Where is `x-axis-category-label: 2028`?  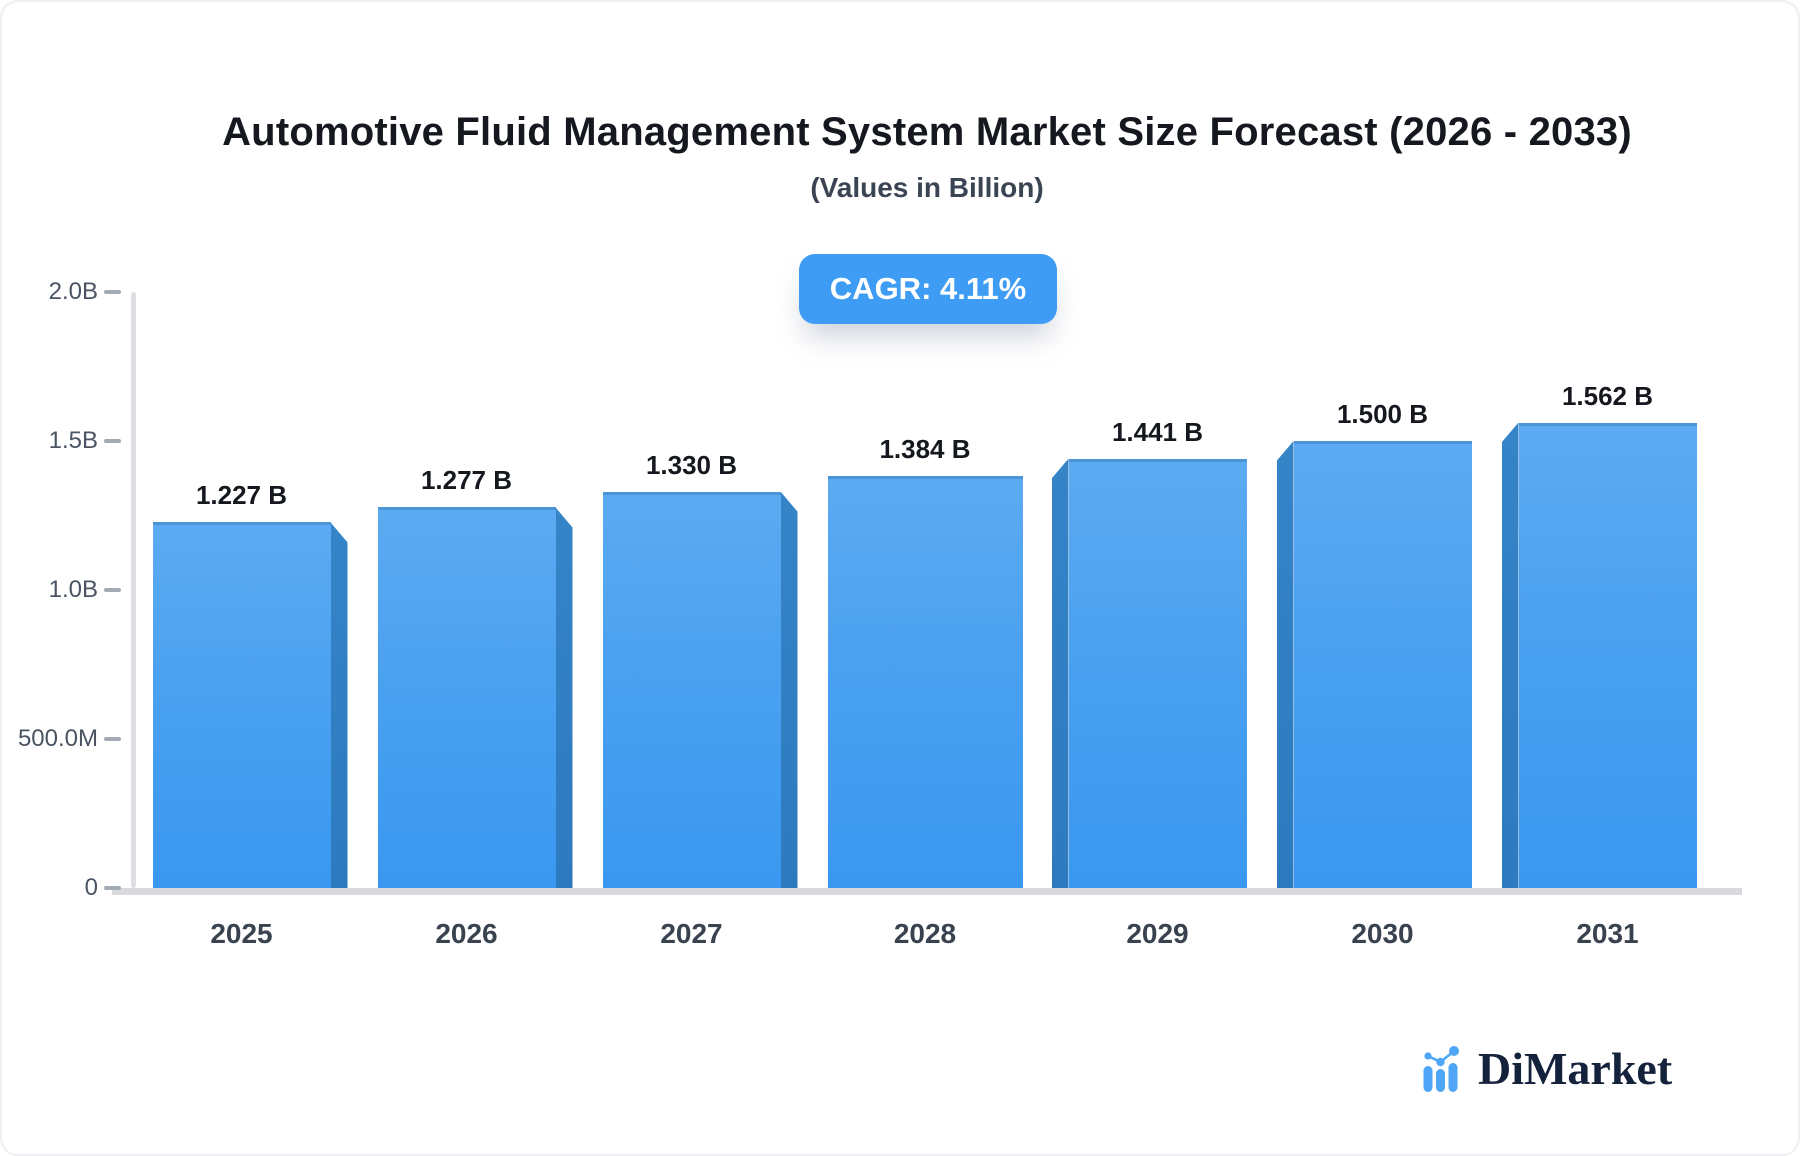
x-axis-category-label: 2028 is located at coordinates (925, 933).